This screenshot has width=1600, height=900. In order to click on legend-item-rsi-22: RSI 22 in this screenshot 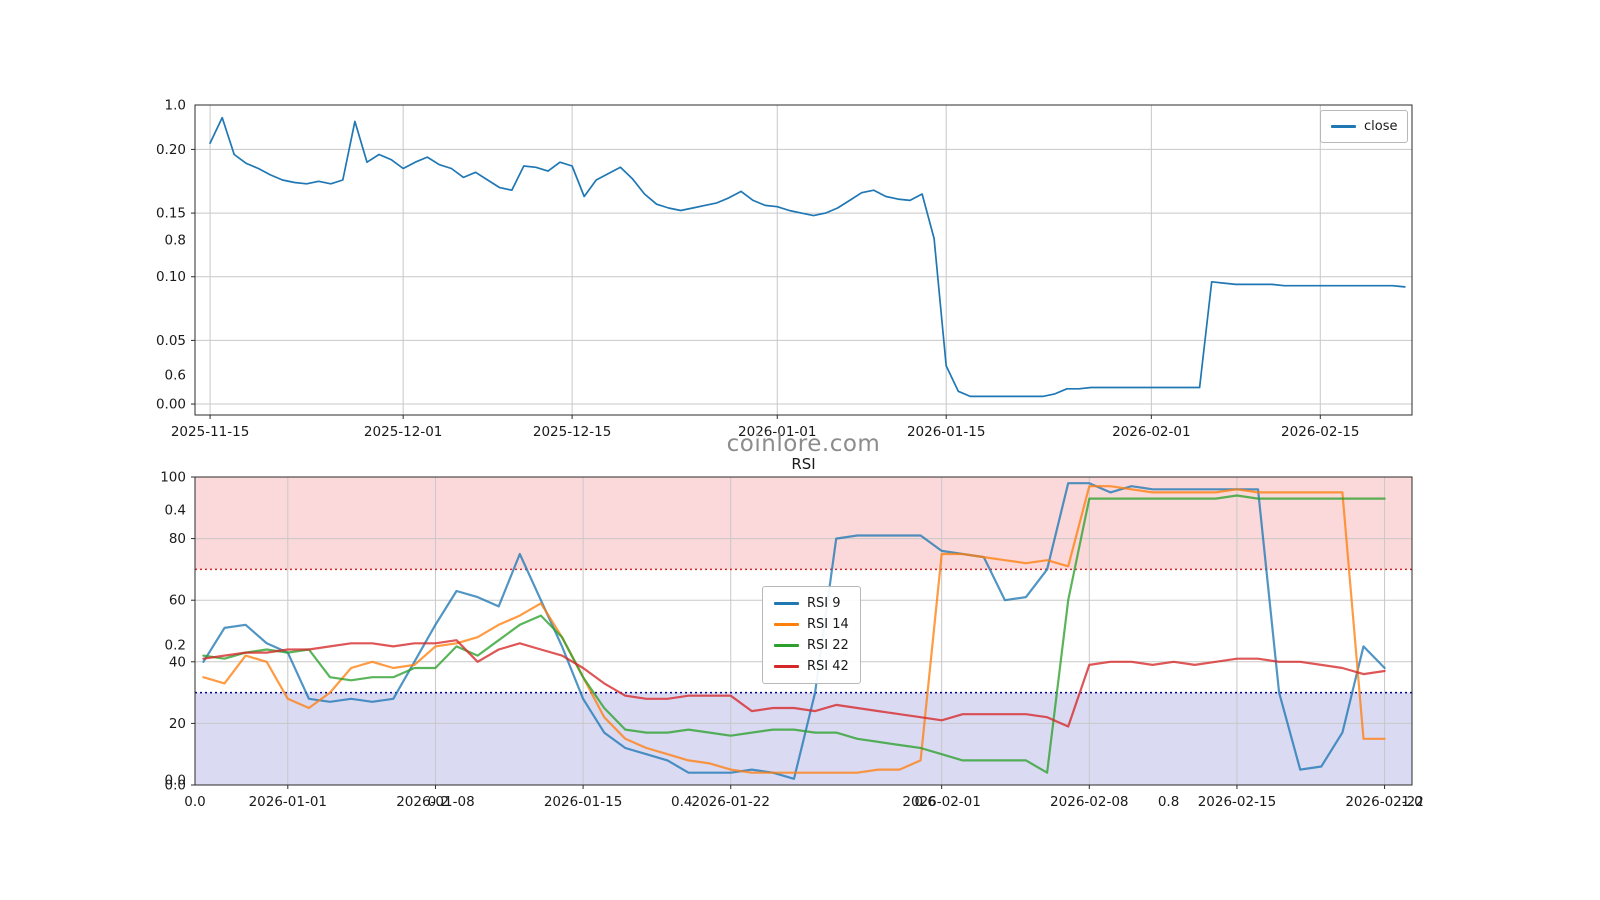, I will do `click(811, 645)`.